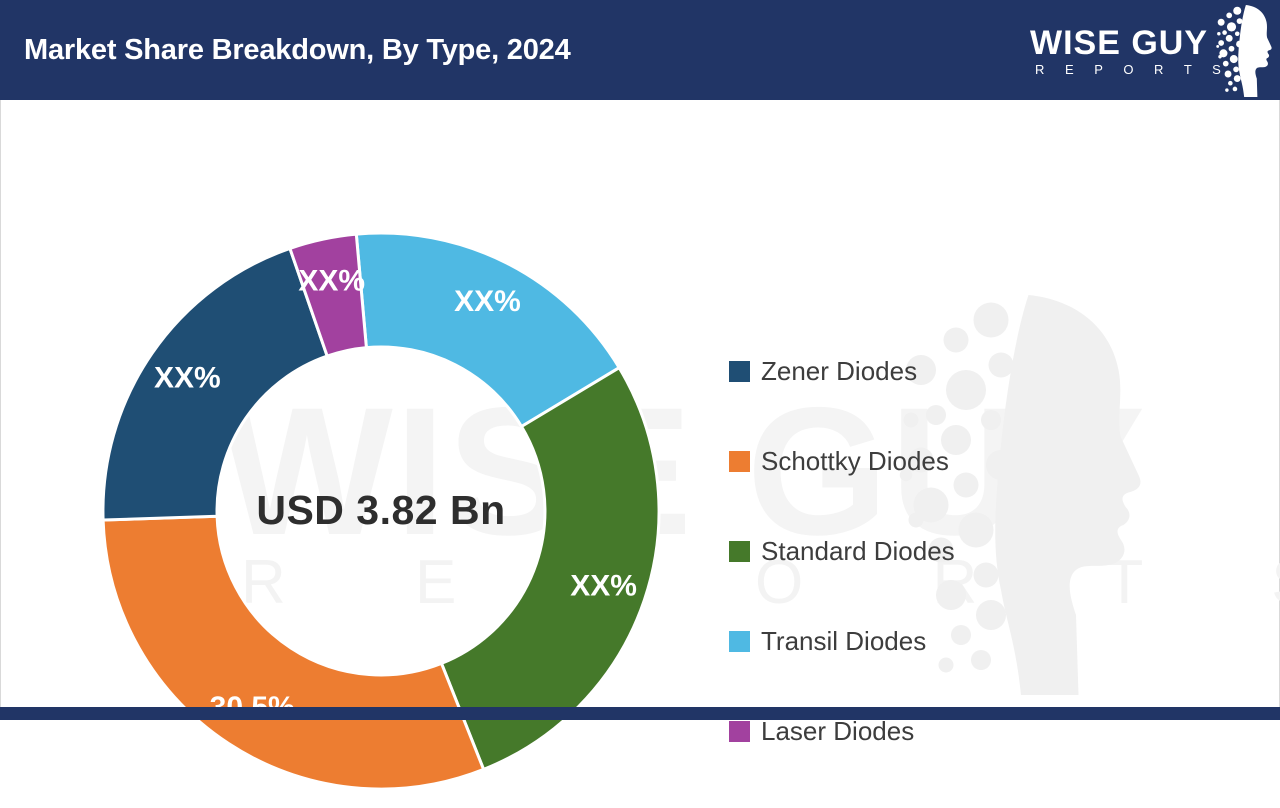 This screenshot has width=1280, height=808. Describe the element at coordinates (855, 461) in the screenshot. I see `legend-label-schottky-diodes: Schottky Diodes` at that location.